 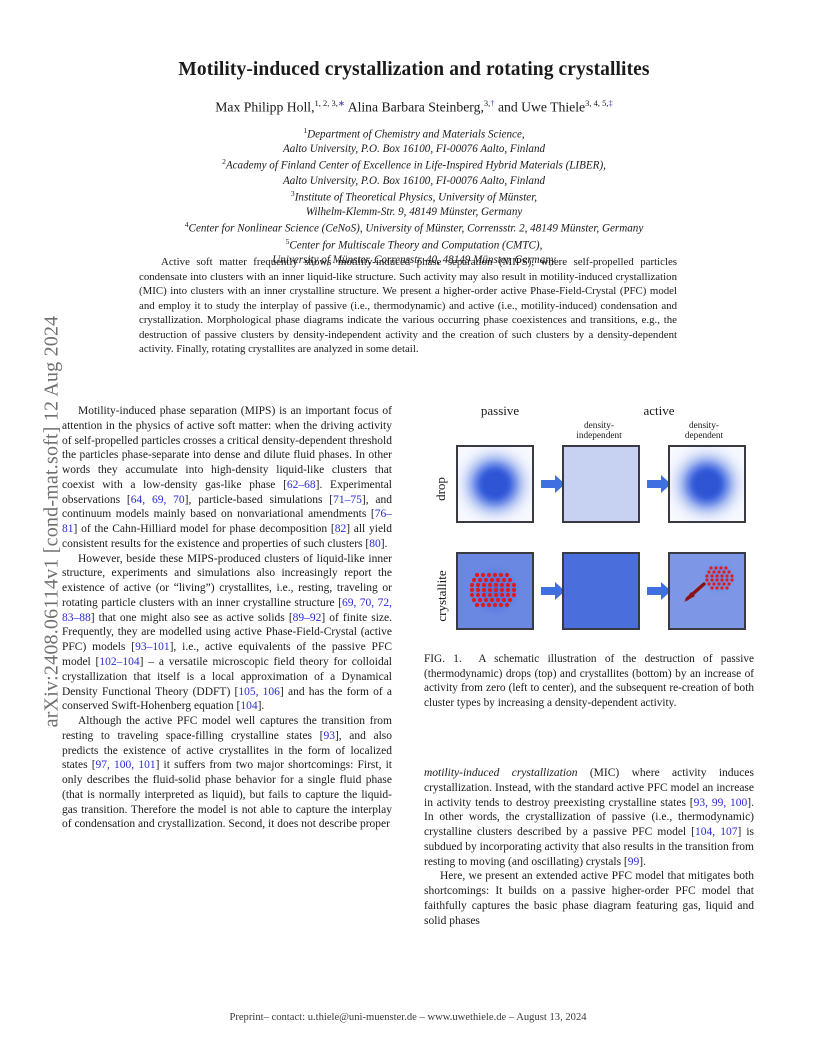 I want to click on citation-ref: 82, so click(x=340, y=529).